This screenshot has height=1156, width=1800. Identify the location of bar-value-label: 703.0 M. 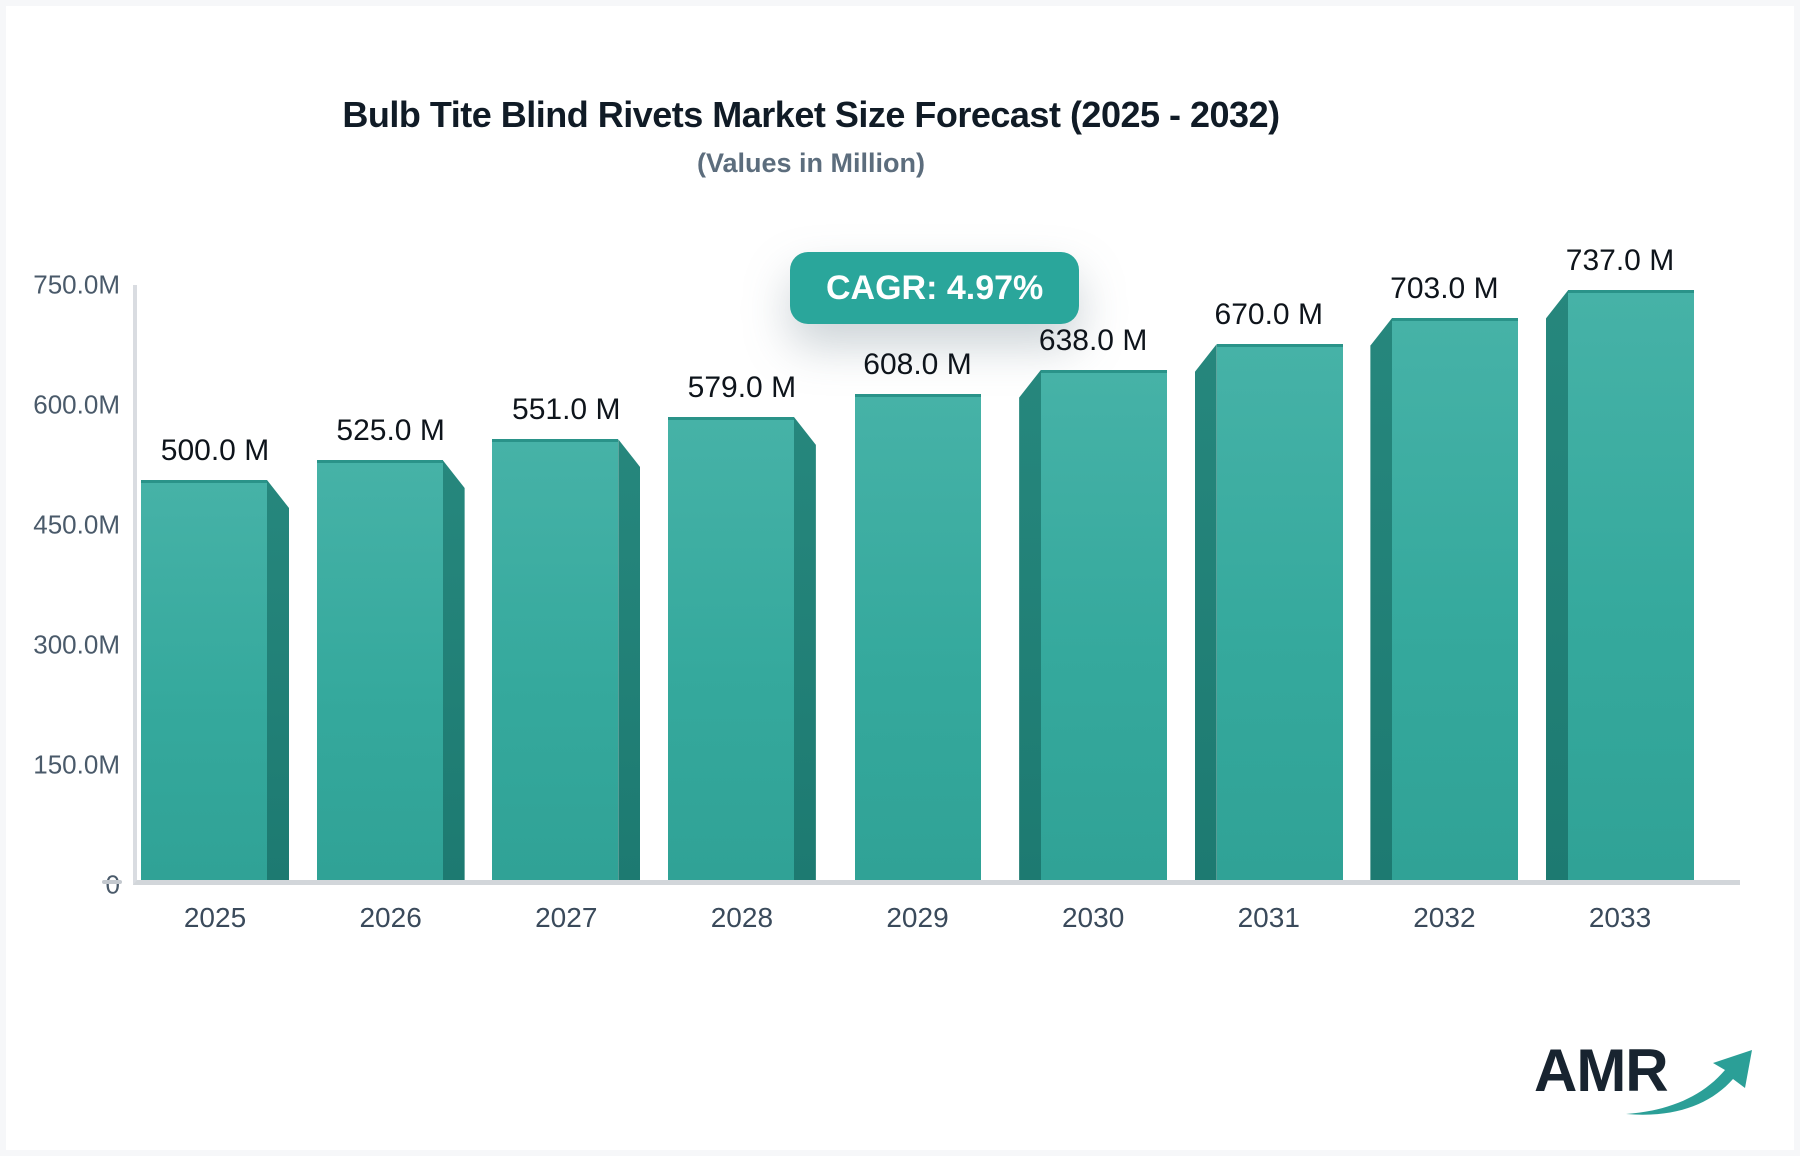
(1444, 288).